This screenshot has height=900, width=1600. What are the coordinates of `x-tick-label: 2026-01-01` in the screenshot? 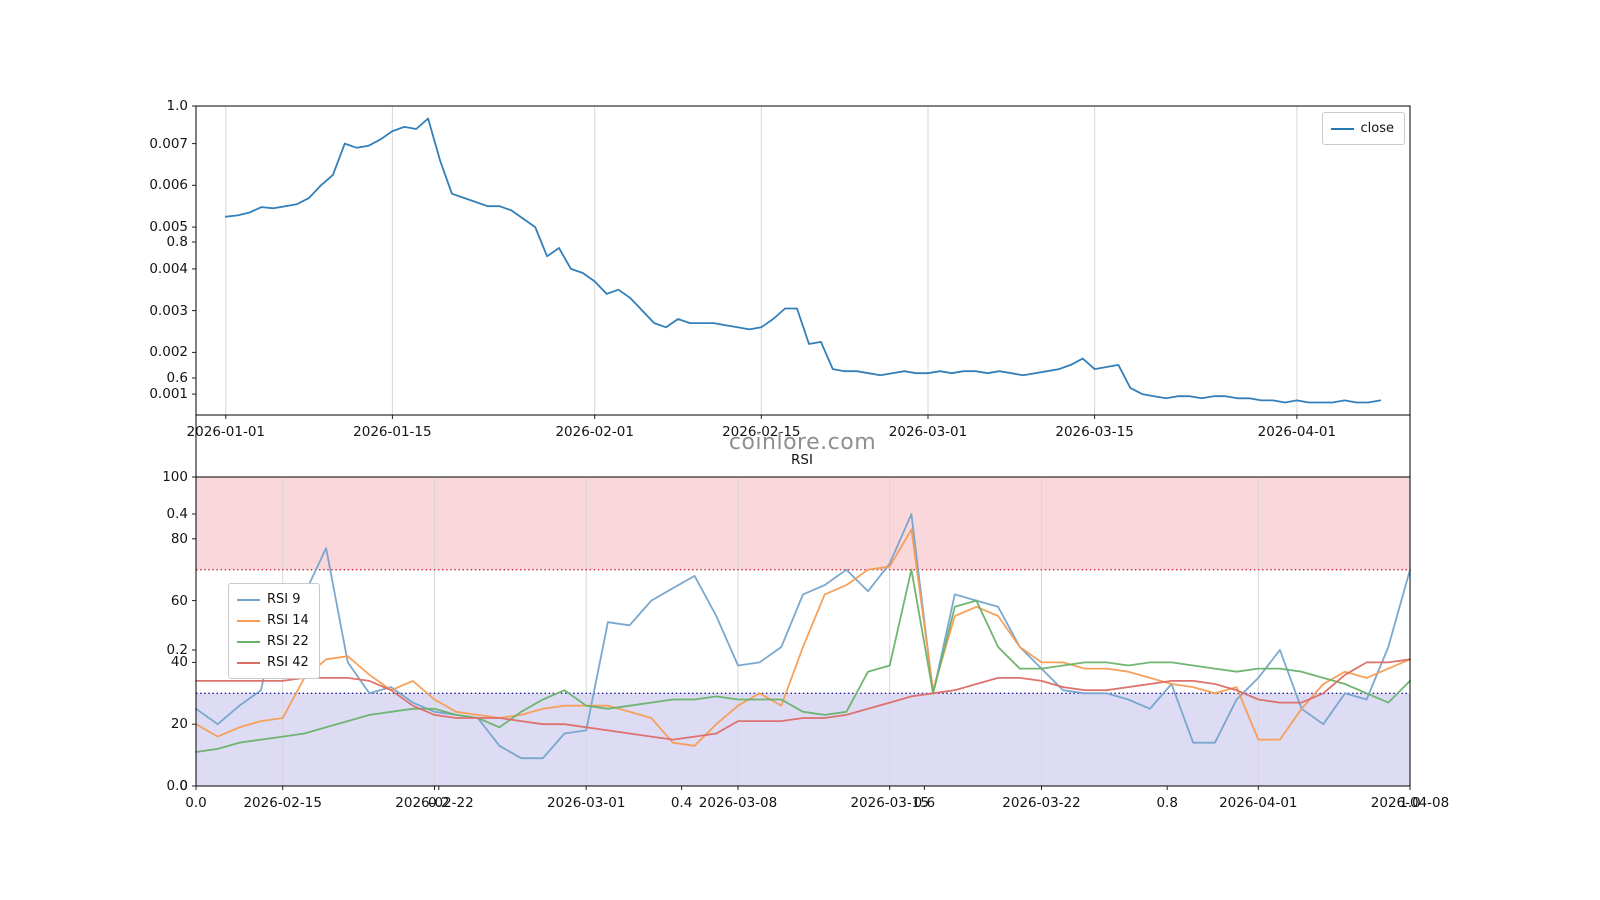 It's located at (226, 432).